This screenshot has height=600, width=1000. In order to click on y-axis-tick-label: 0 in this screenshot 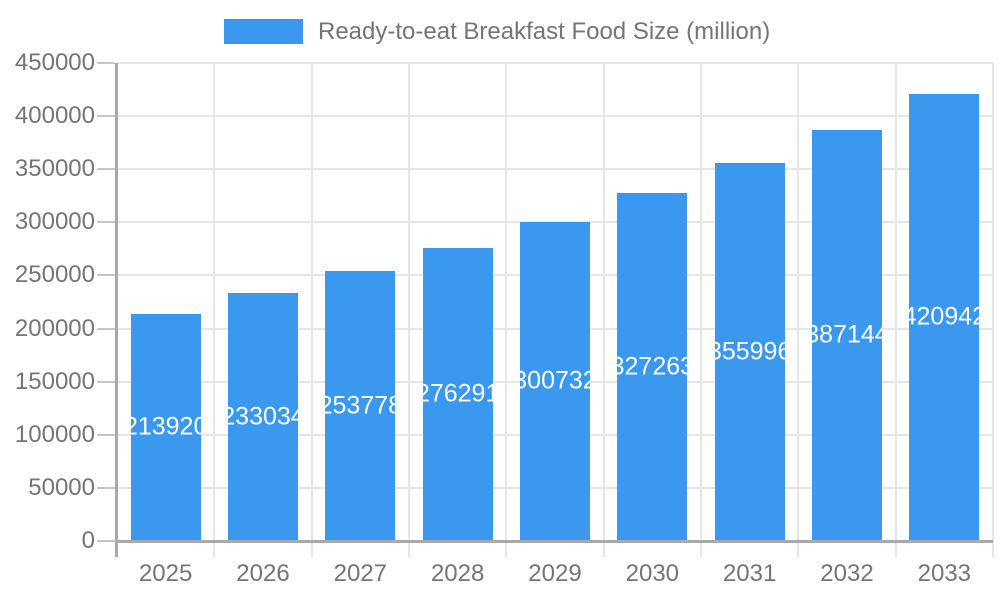, I will do `click(88, 540)`.